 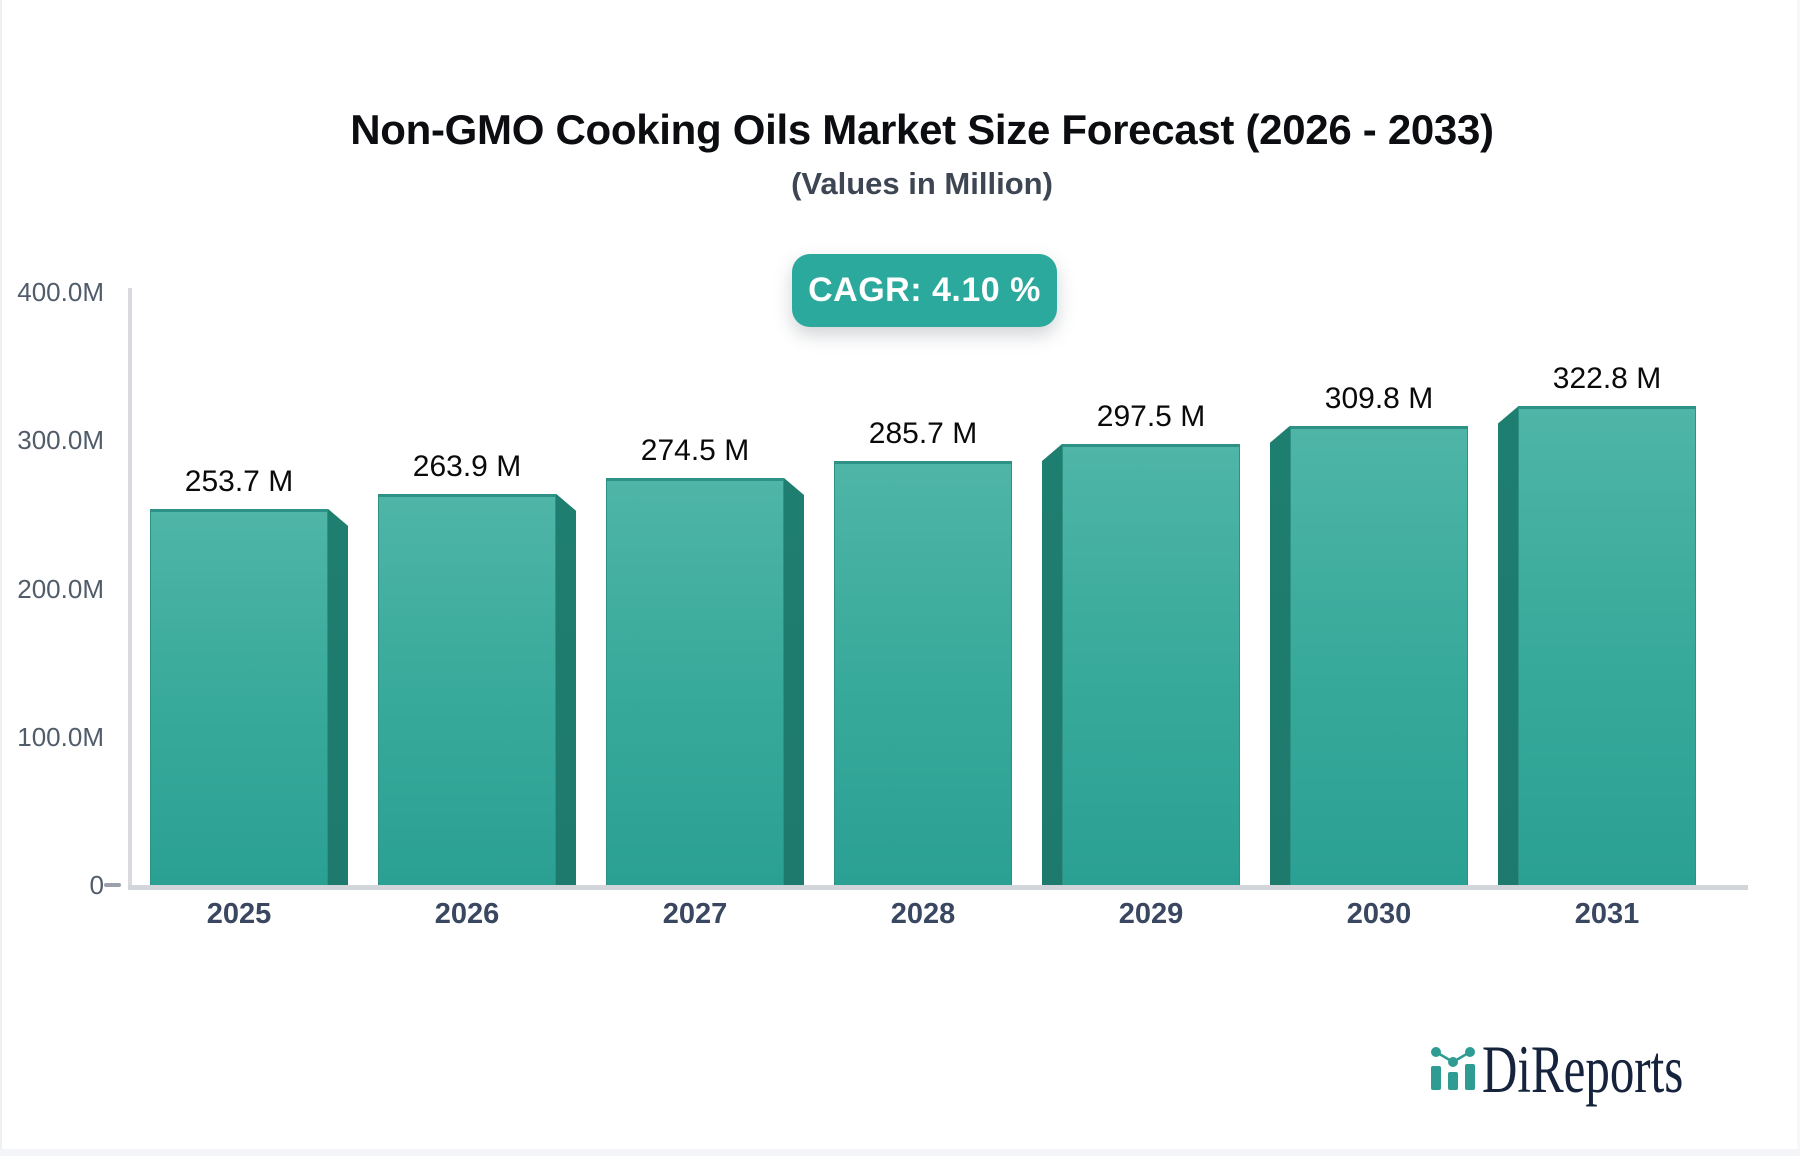 What do you see at coordinates (1607, 914) in the screenshot?
I see `x-axis-label-2031: 2031` at bounding box center [1607, 914].